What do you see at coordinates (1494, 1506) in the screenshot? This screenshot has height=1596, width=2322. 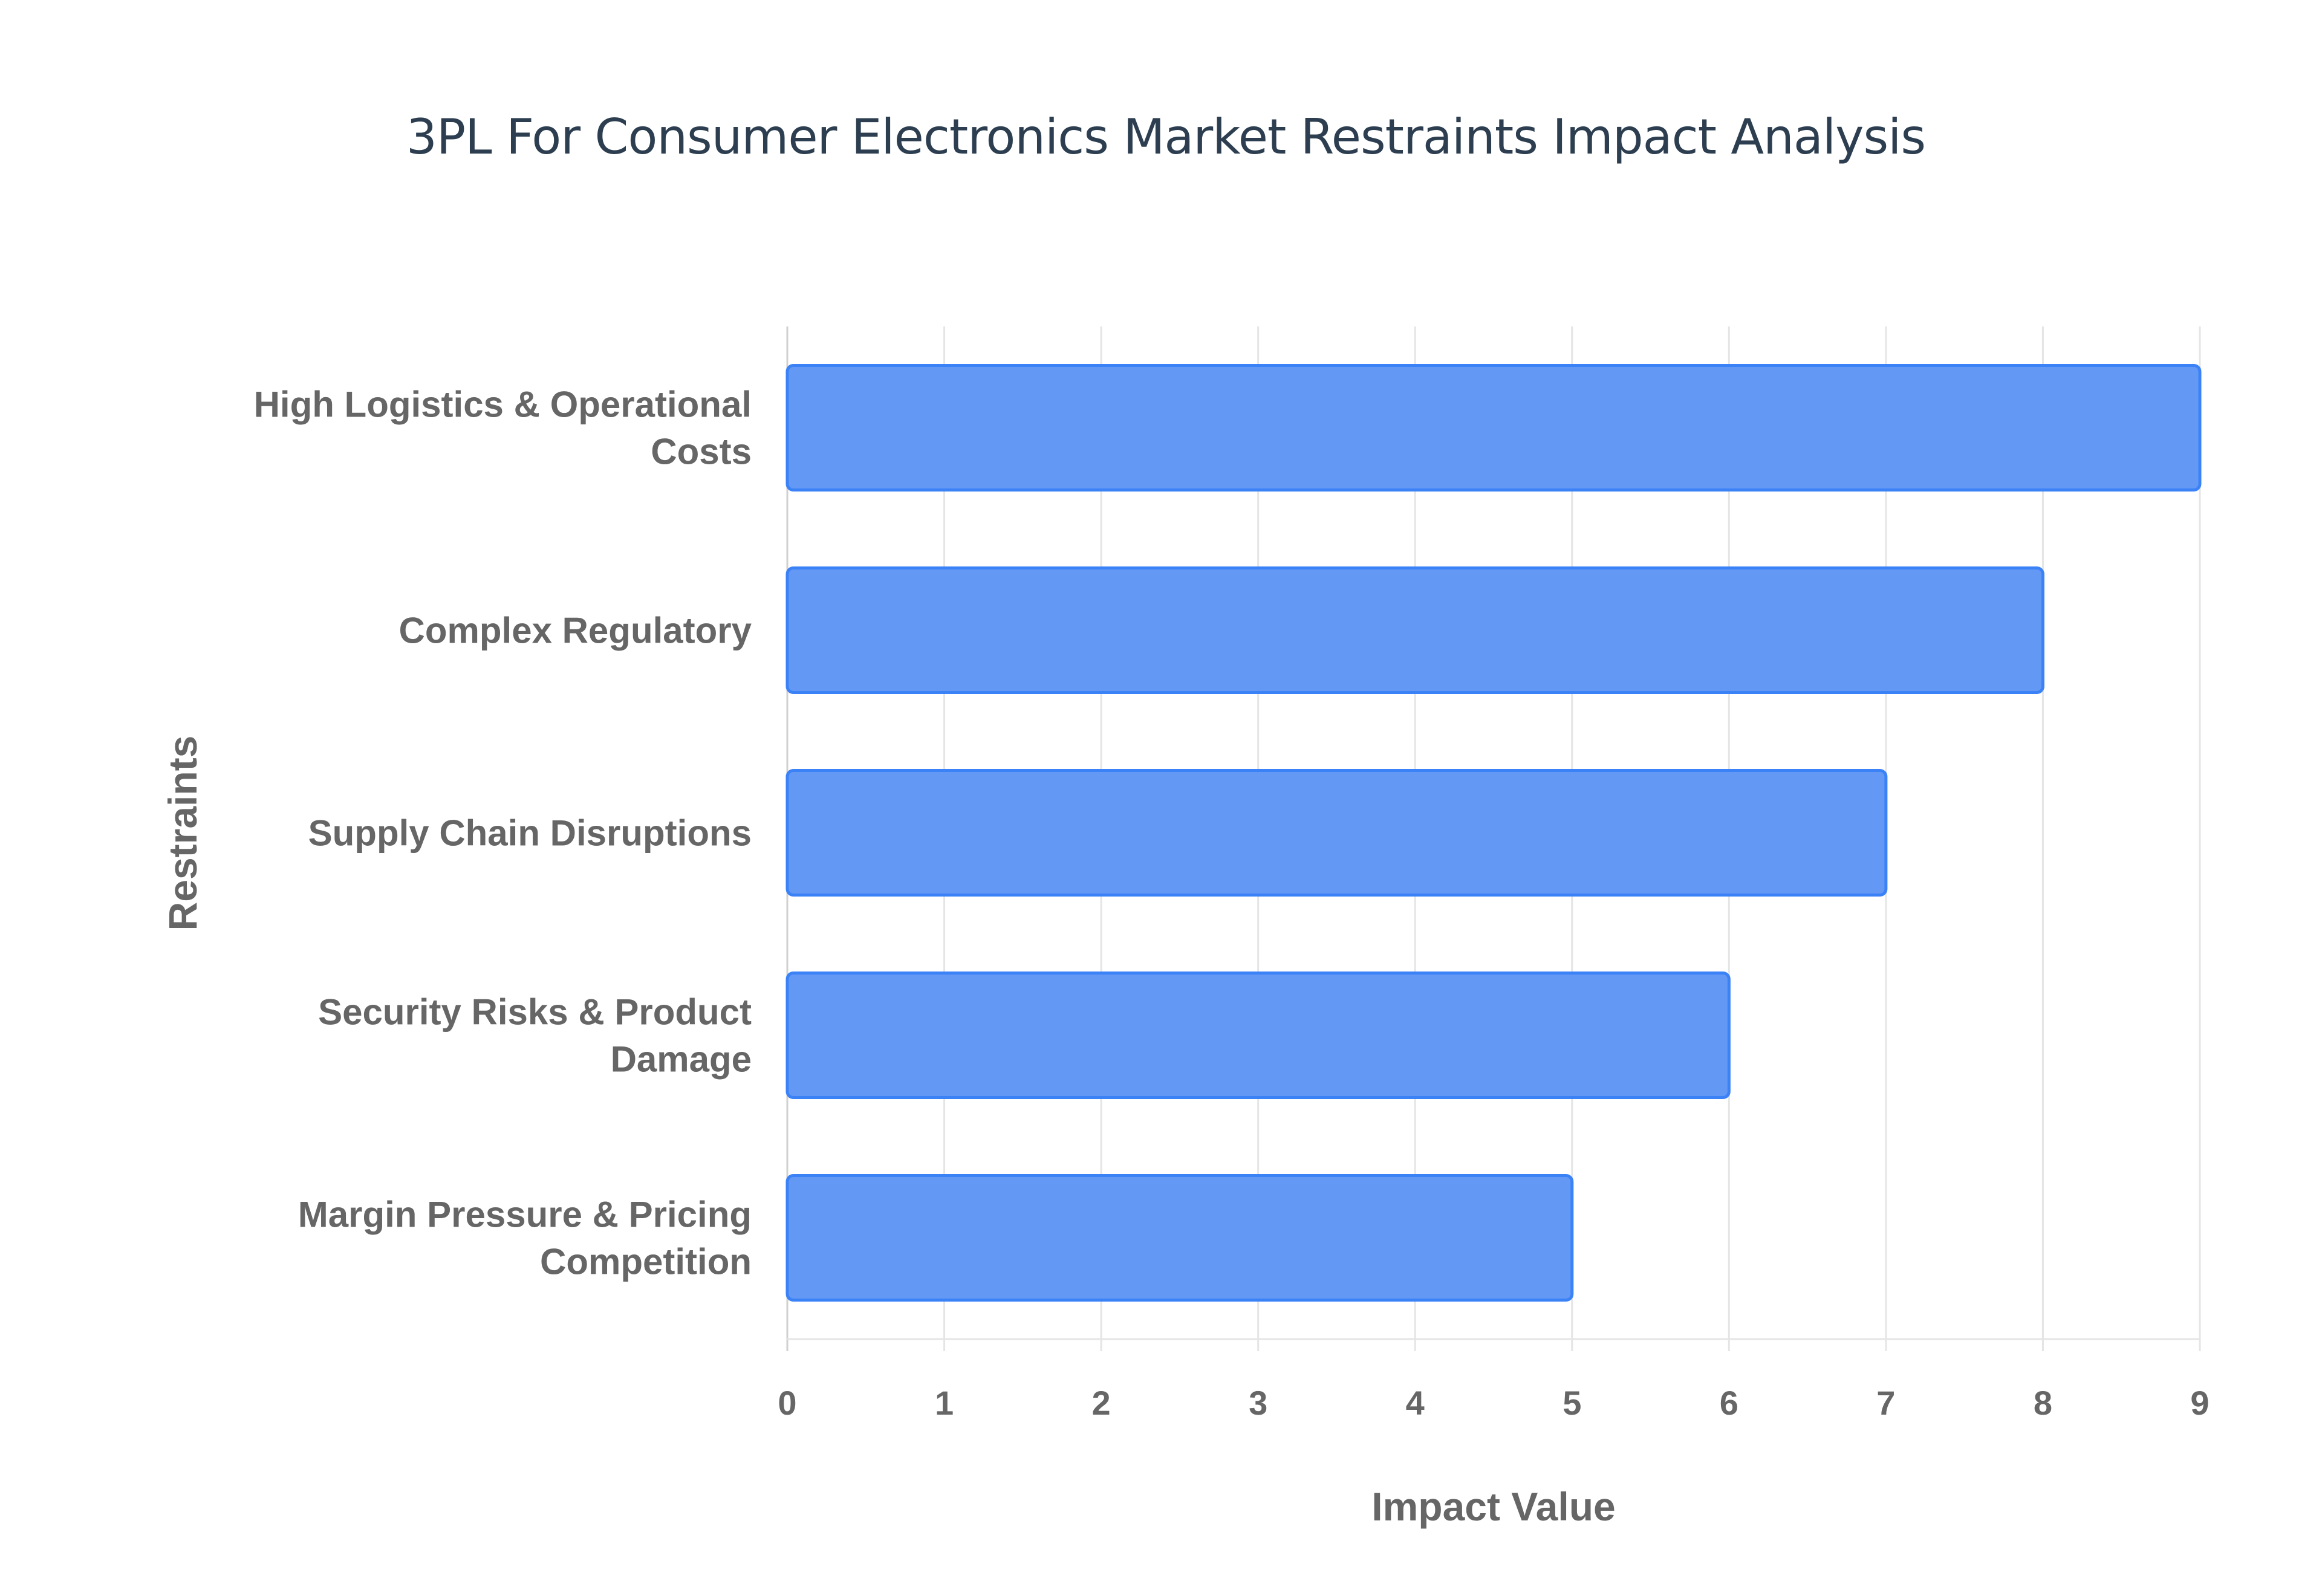 I see `x-axis-title: Impact Value` at bounding box center [1494, 1506].